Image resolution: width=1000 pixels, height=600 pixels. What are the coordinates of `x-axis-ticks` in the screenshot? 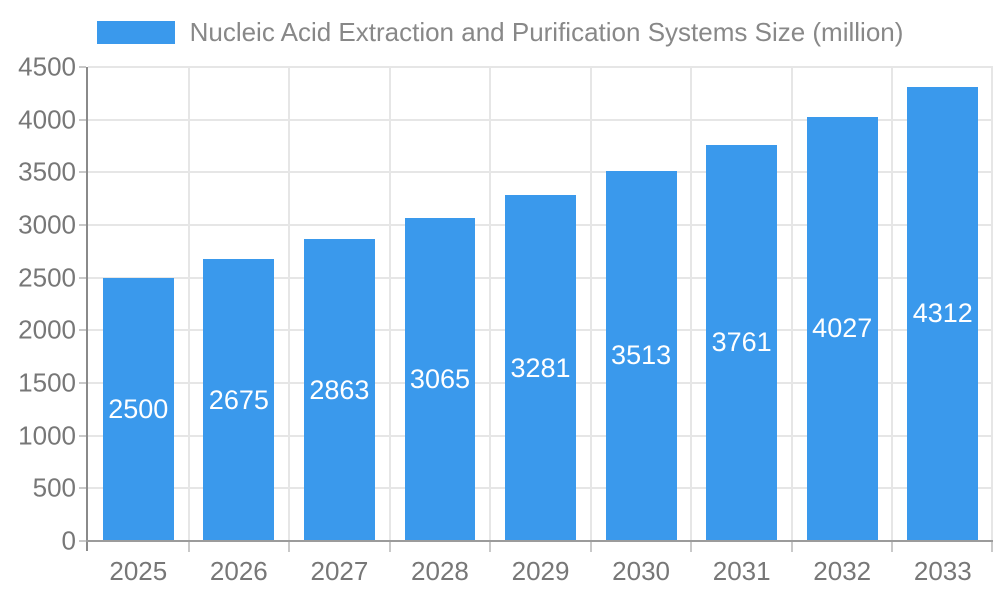 It's located at (540, 547).